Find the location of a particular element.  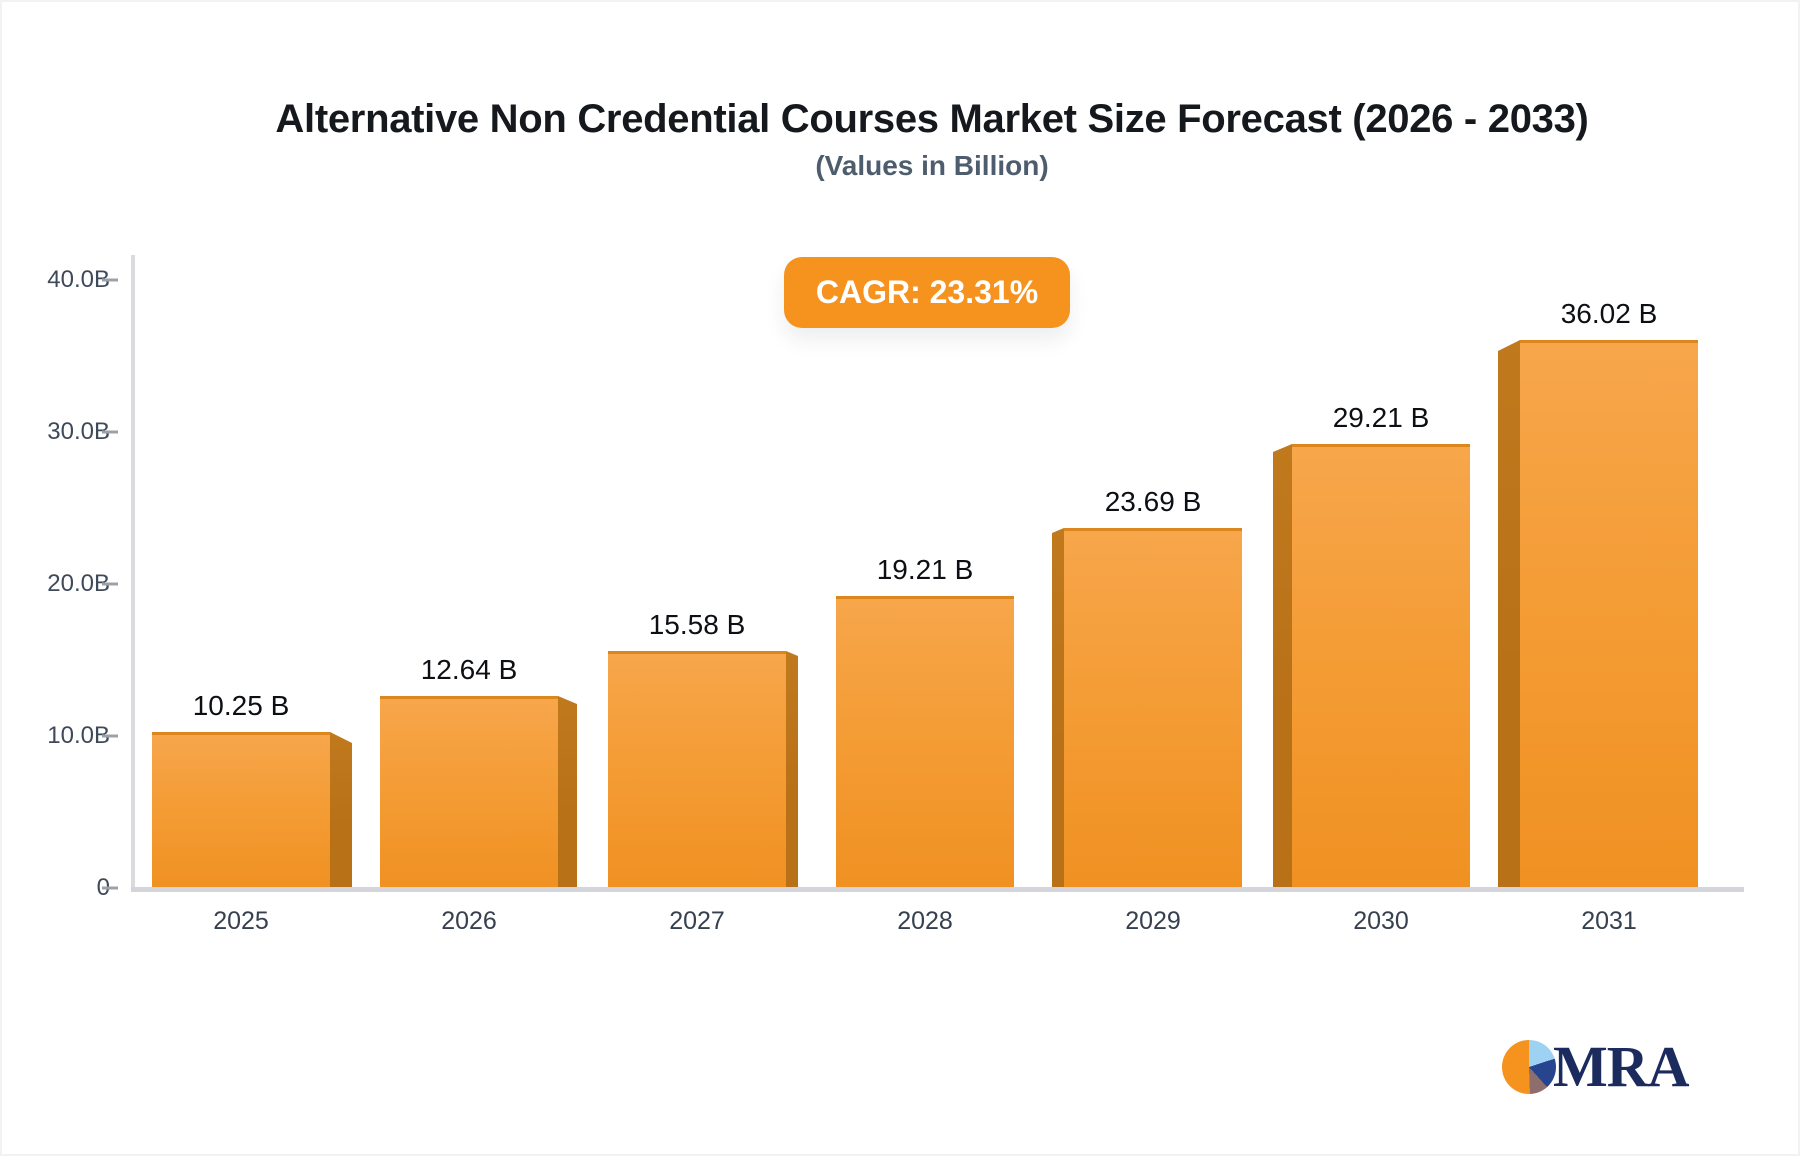

bar-value-label: 15.58 B is located at coordinates (697, 624).